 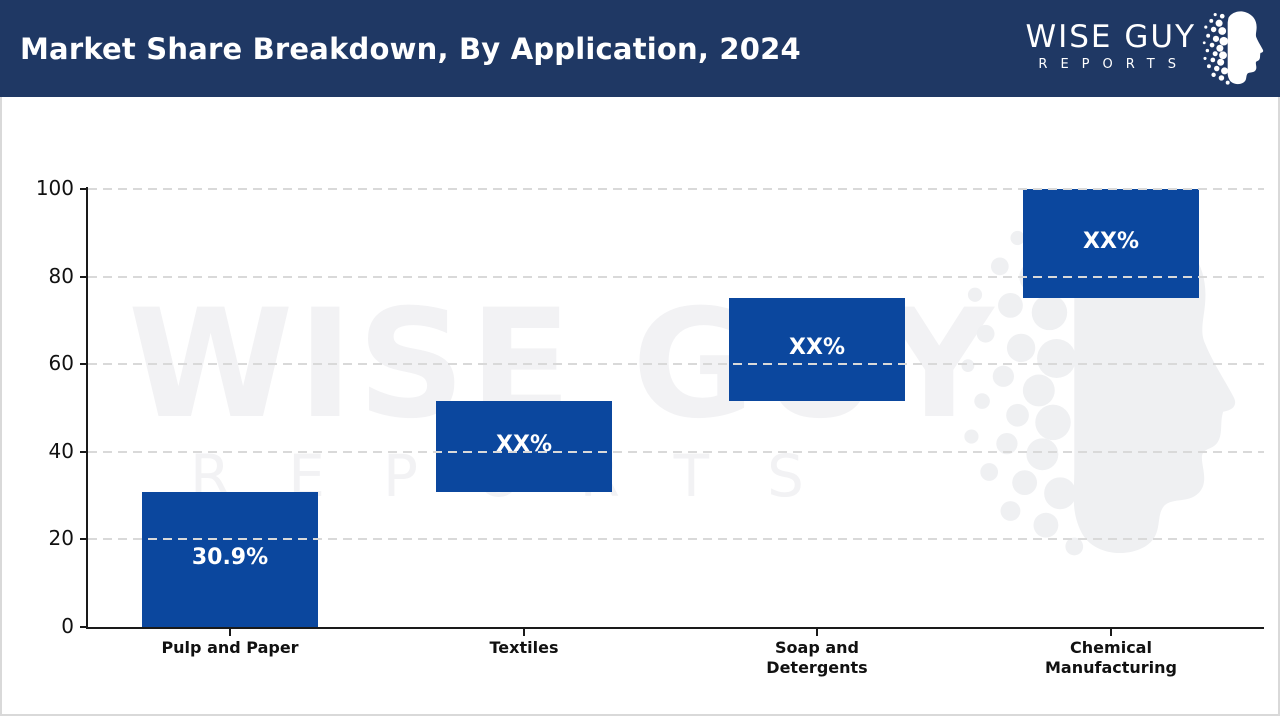 What do you see at coordinates (1233, 48) in the screenshot?
I see `wise-guy-face-icon` at bounding box center [1233, 48].